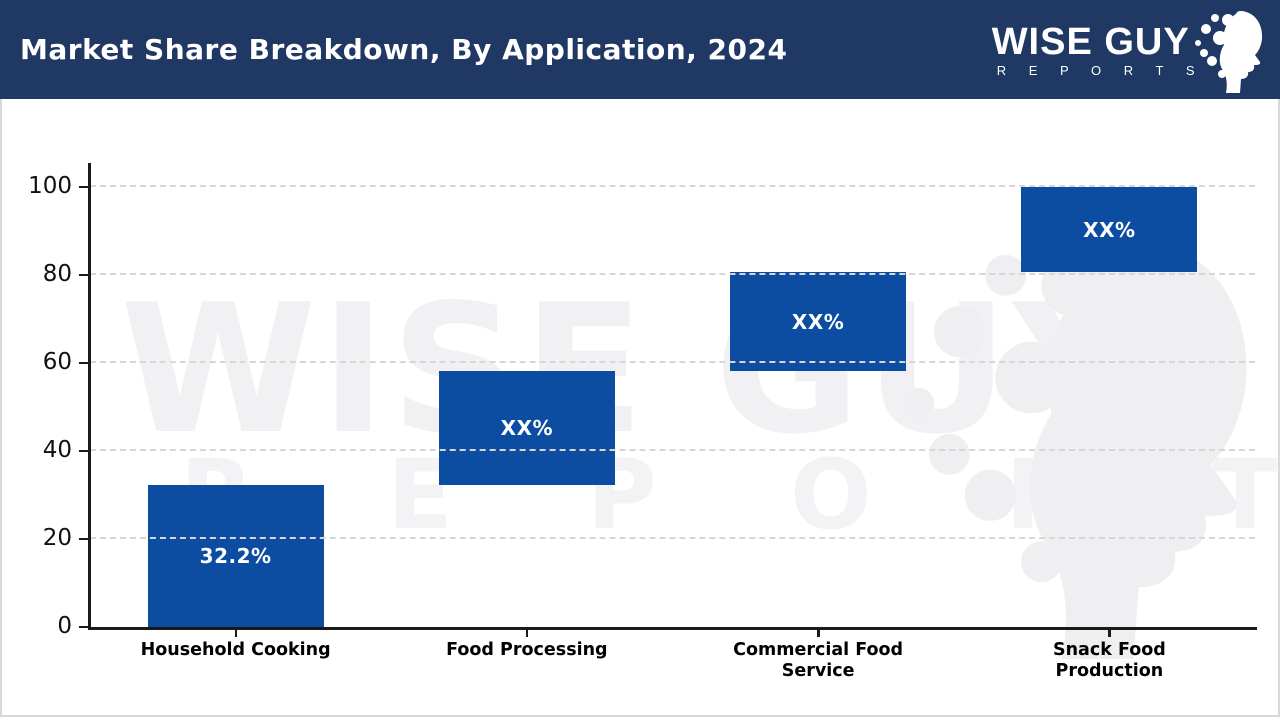  I want to click on bar-snack-food-production: XX%, so click(1109, 230).